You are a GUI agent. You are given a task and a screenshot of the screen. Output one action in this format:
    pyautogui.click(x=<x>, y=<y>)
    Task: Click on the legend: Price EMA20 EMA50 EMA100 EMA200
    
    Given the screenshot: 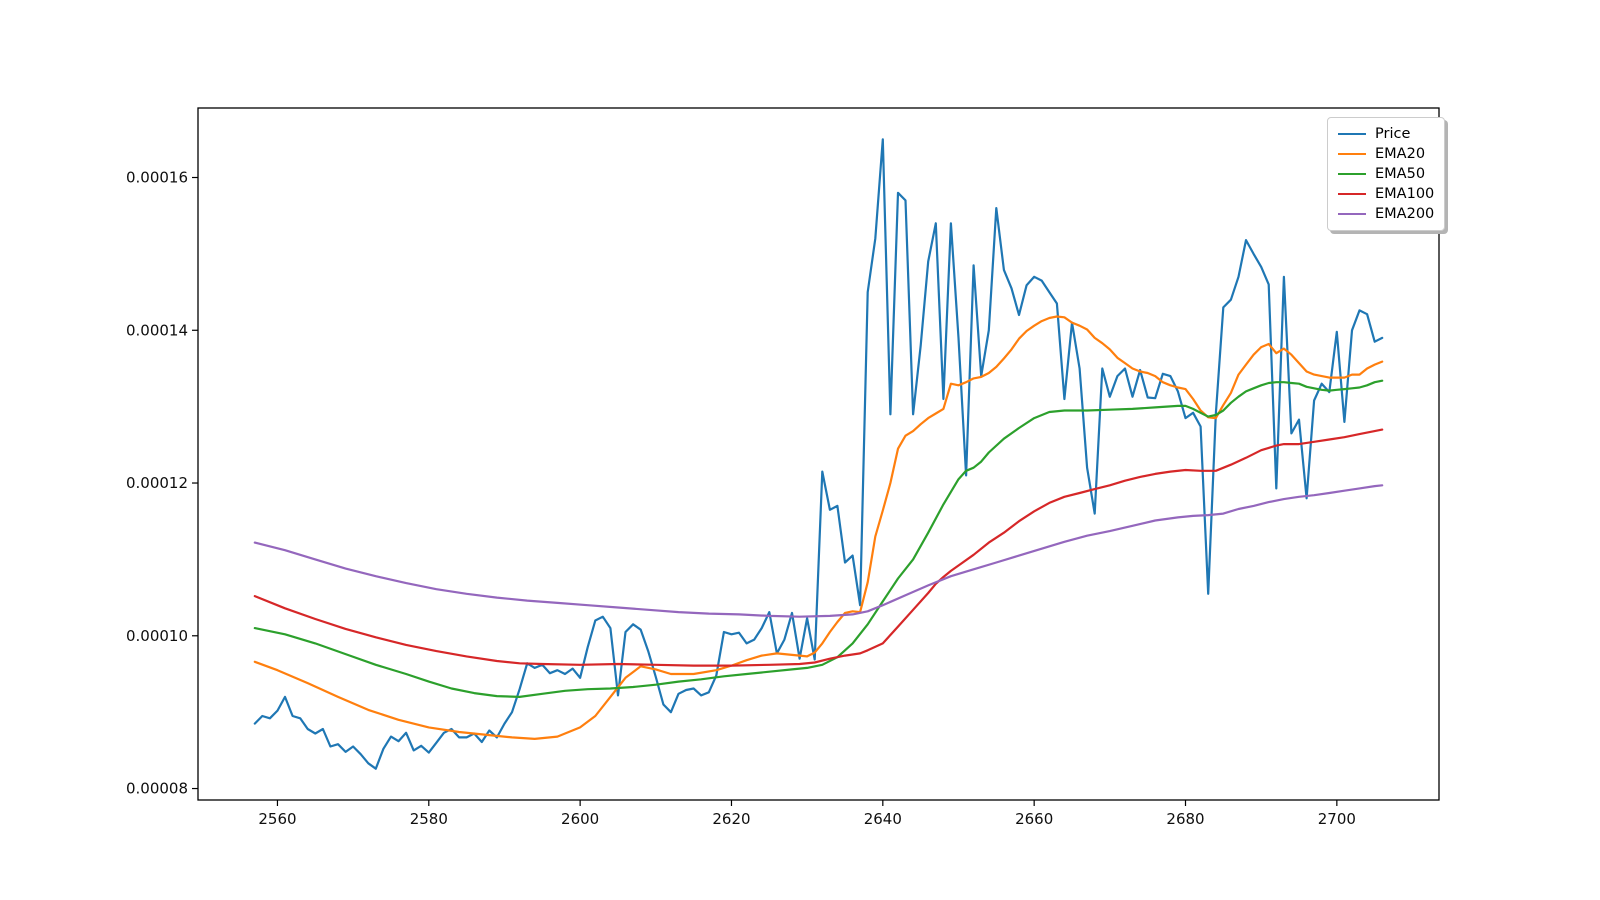 What is the action you would take?
    pyautogui.click(x=1386, y=174)
    